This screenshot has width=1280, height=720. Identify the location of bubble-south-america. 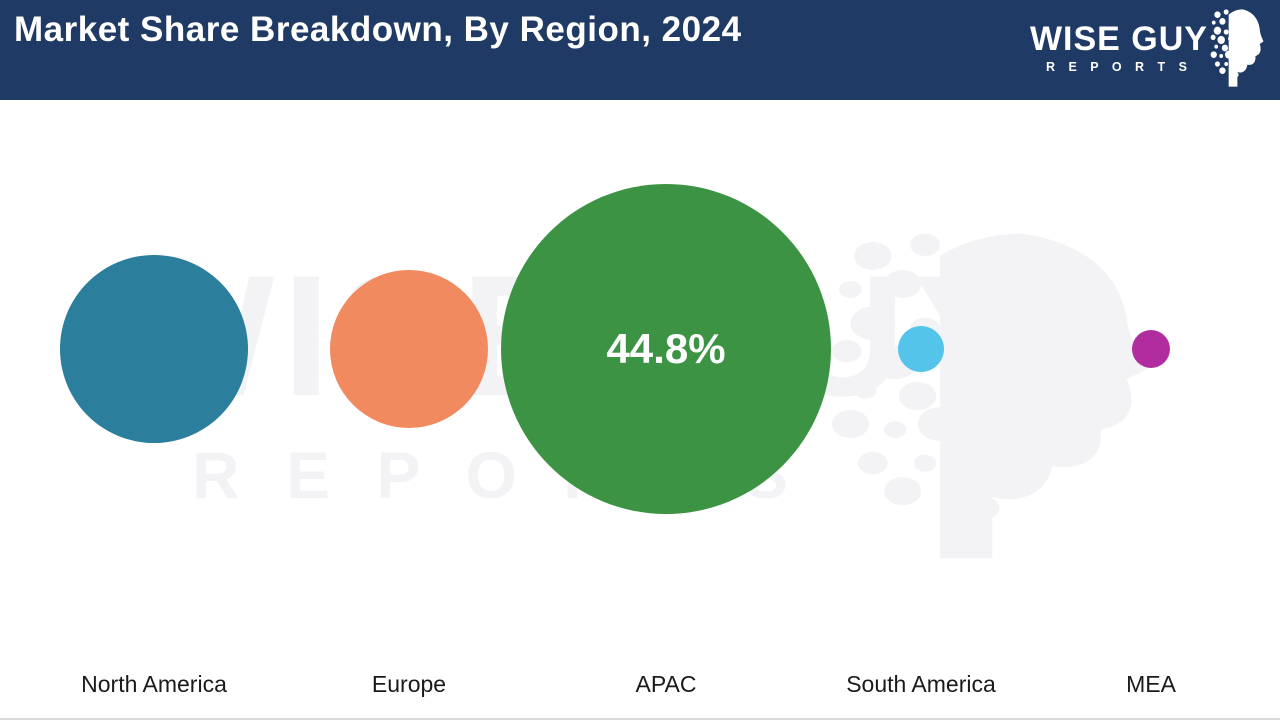
(921, 349).